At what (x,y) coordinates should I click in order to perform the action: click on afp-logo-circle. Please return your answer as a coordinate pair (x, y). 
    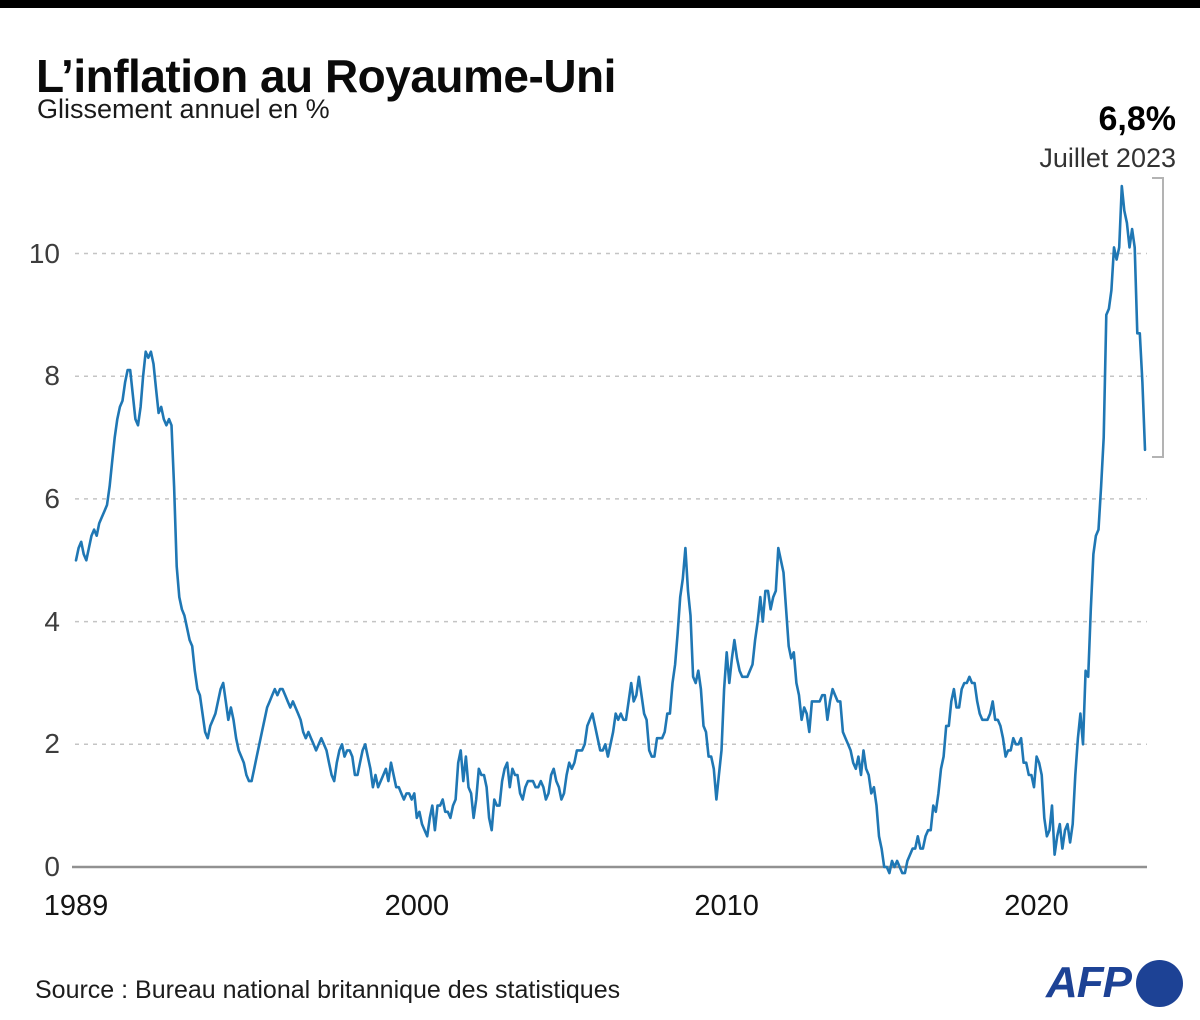
    Looking at the image, I should click on (1159, 983).